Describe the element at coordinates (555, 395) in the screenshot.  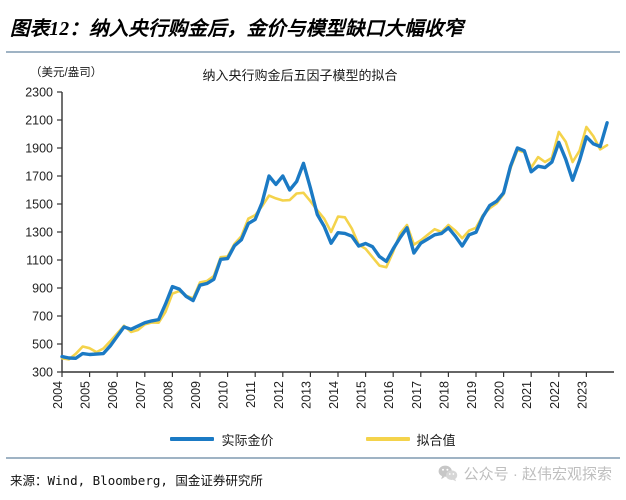
I see `x-tick-label: 2022` at that location.